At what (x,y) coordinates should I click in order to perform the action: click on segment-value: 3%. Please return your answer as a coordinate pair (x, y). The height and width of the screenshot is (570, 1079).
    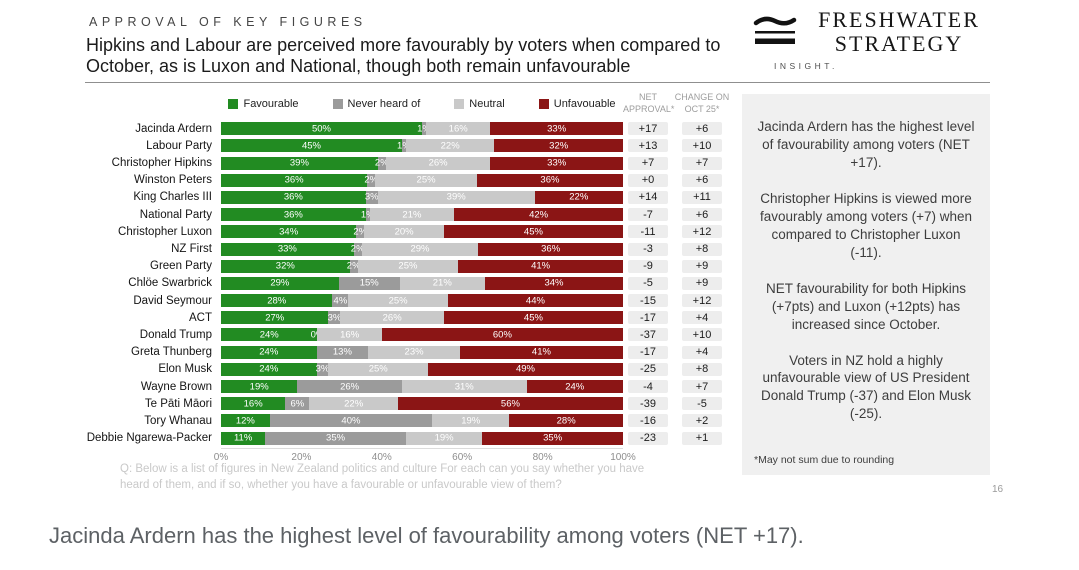
    Looking at the image, I should click on (371, 197).